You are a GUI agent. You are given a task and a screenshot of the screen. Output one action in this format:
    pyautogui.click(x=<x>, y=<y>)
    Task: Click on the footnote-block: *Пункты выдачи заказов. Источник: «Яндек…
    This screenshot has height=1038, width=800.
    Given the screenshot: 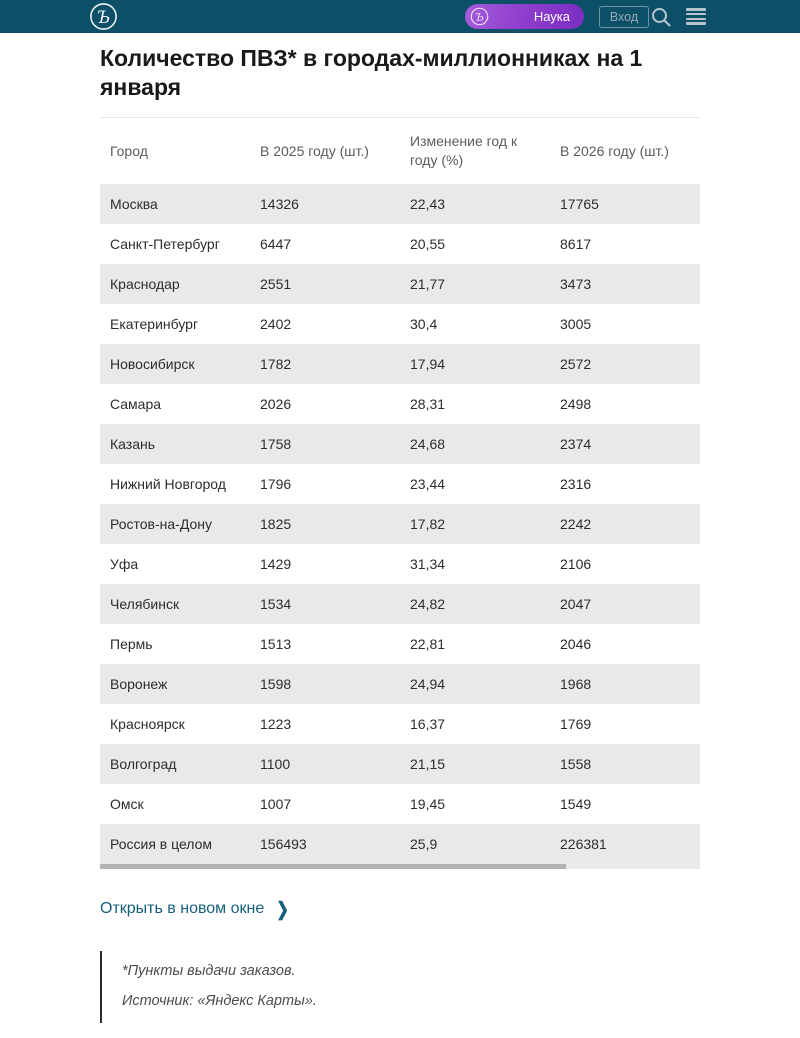 What is the action you would take?
    pyautogui.click(x=400, y=987)
    